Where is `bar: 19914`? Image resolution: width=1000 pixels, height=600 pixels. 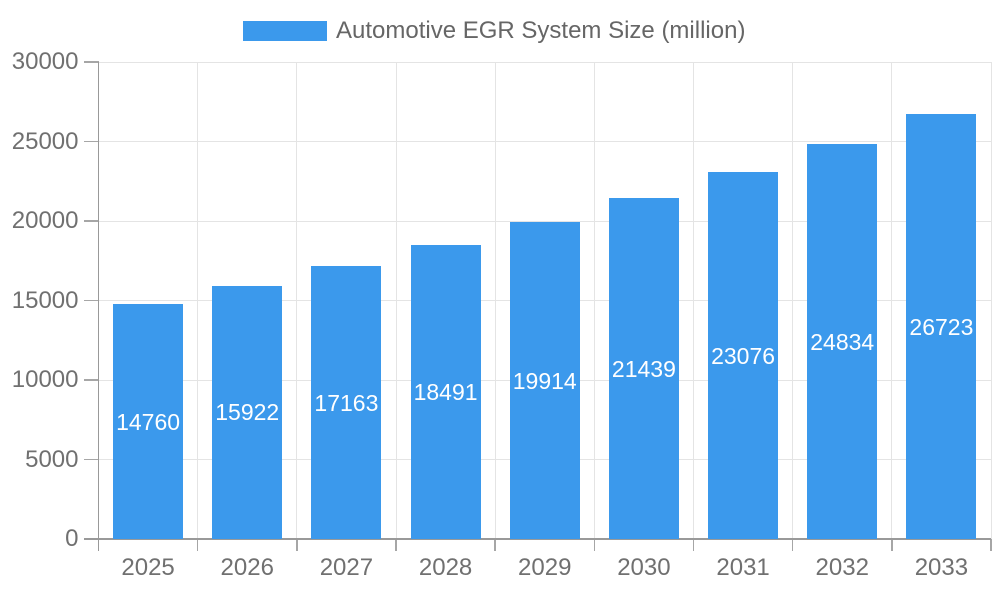 bar: 19914 is located at coordinates (544, 380).